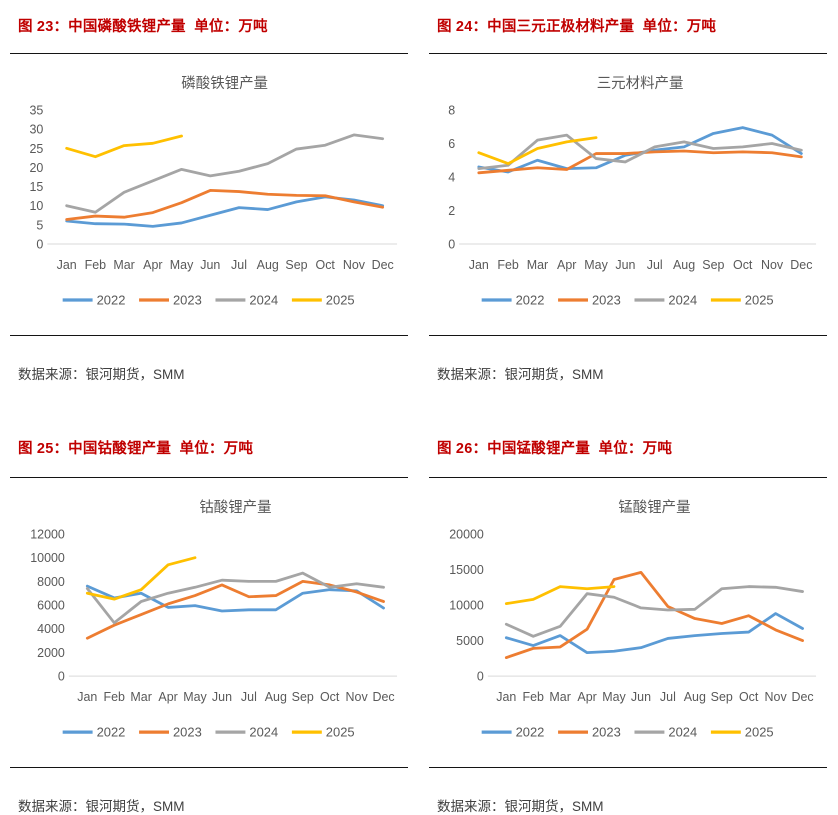 This screenshot has height=815, width=838. What do you see at coordinates (36, 168) in the screenshot?
I see `y-axis-tick-label: 20` at bounding box center [36, 168].